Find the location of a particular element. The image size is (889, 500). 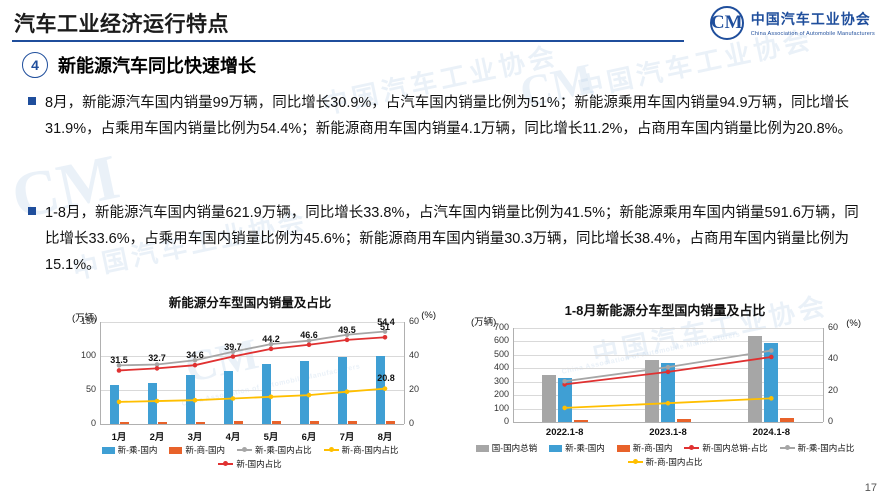

legend-item: 新-国内总销-占比 is located at coordinates (726, 448).